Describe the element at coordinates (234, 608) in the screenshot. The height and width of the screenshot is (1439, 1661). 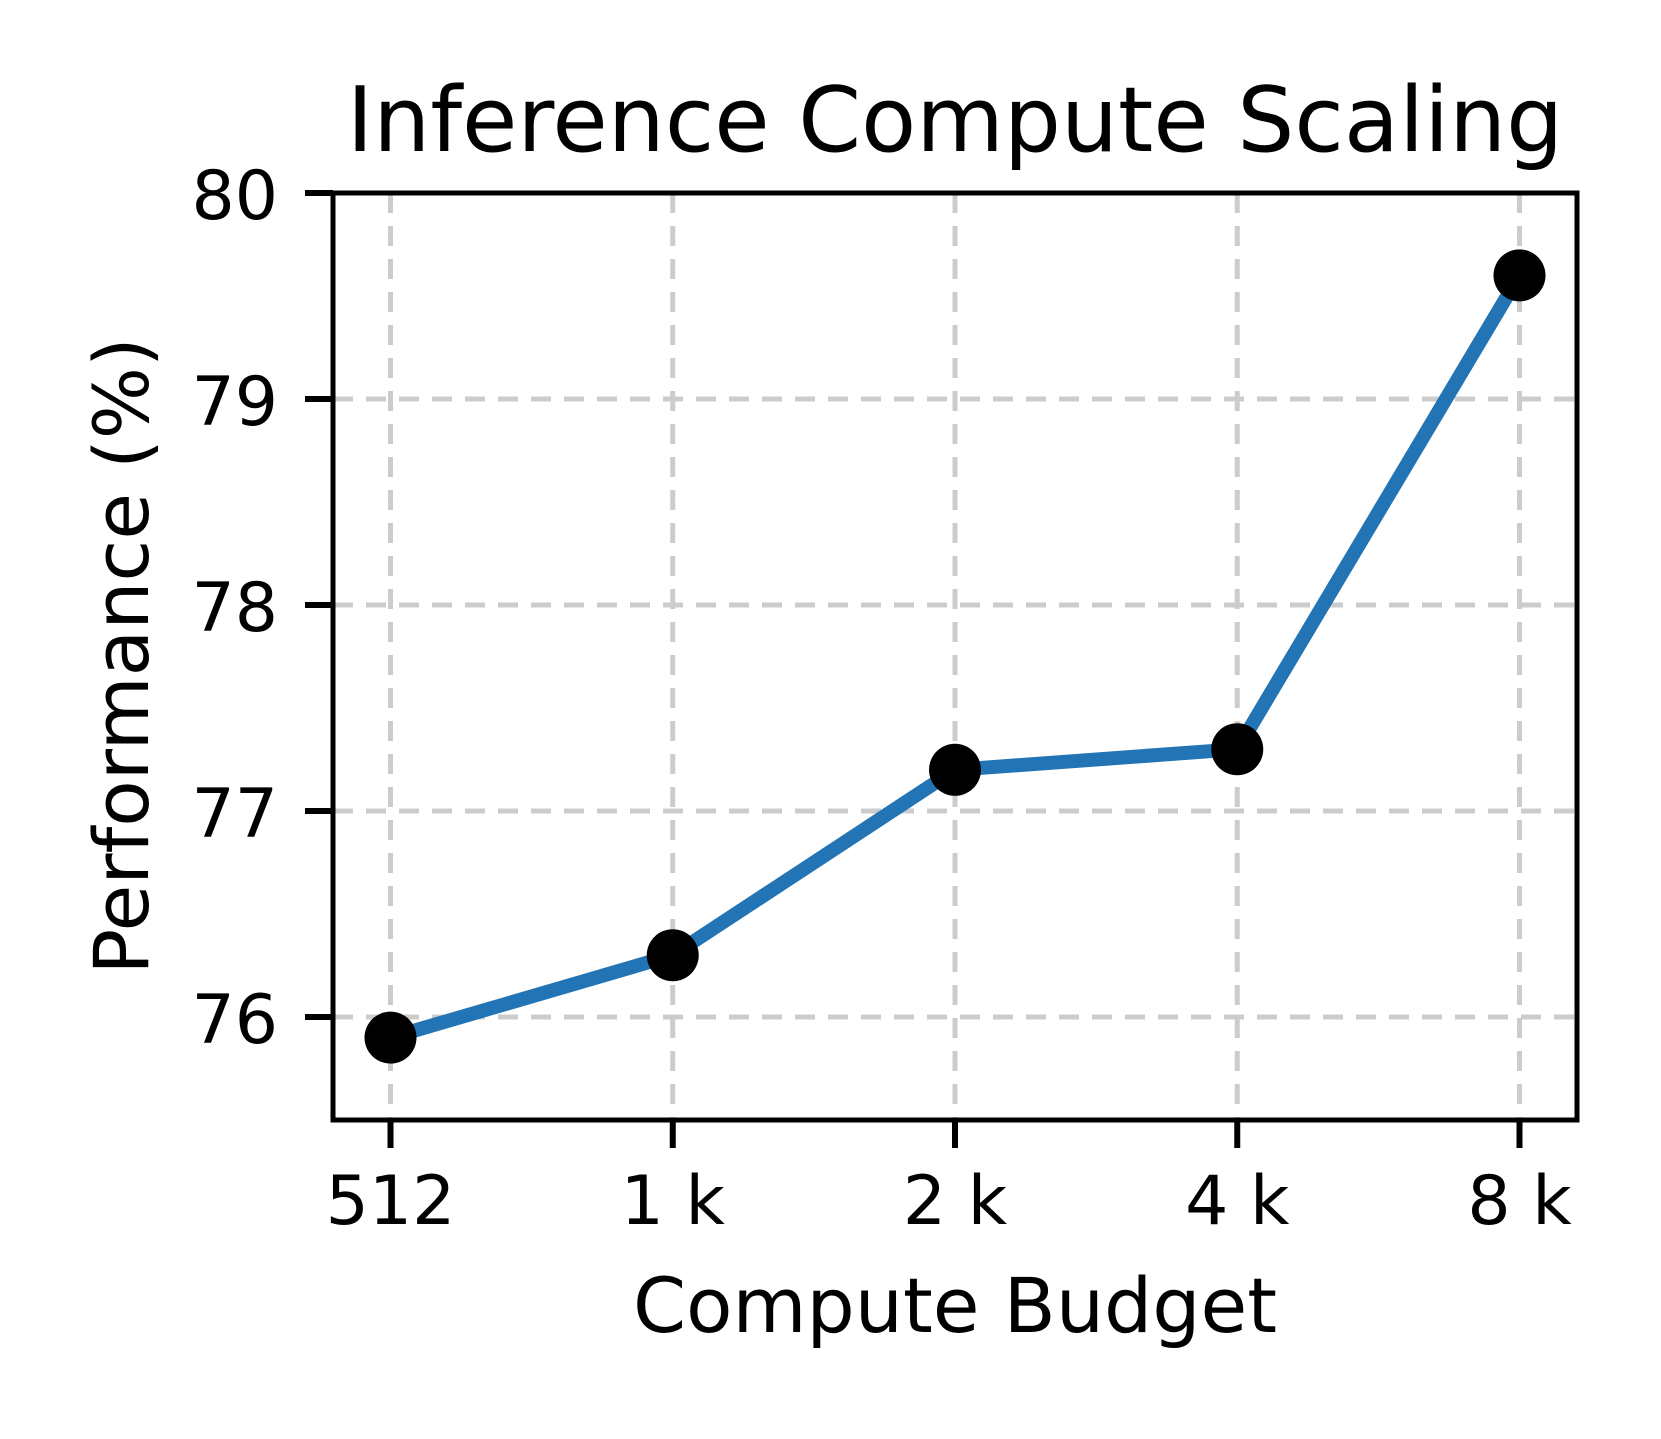
I see `y-tick-label: 78` at that location.